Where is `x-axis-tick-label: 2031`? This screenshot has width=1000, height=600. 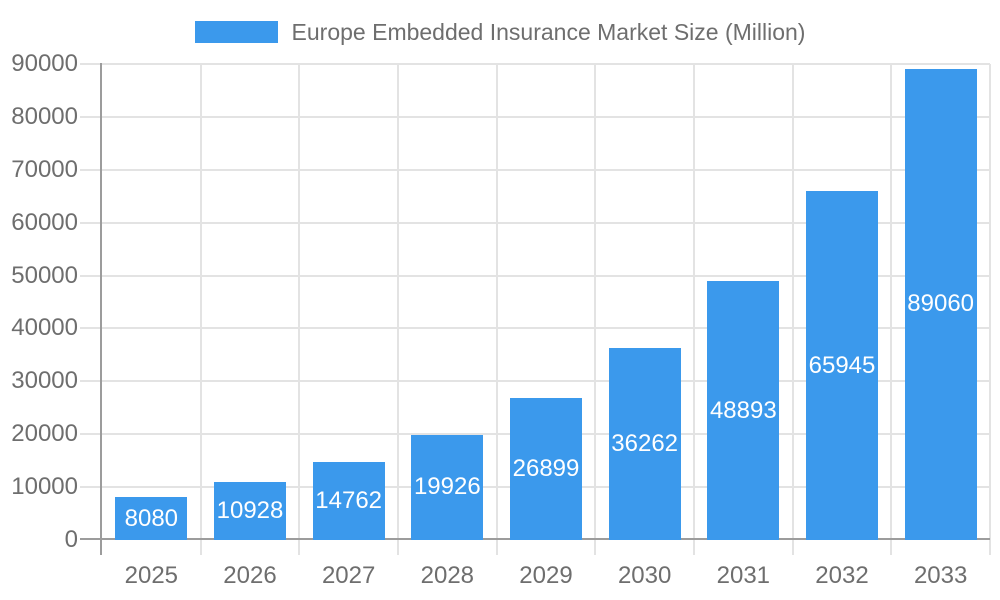
x-axis-tick-label: 2031 is located at coordinates (743, 575).